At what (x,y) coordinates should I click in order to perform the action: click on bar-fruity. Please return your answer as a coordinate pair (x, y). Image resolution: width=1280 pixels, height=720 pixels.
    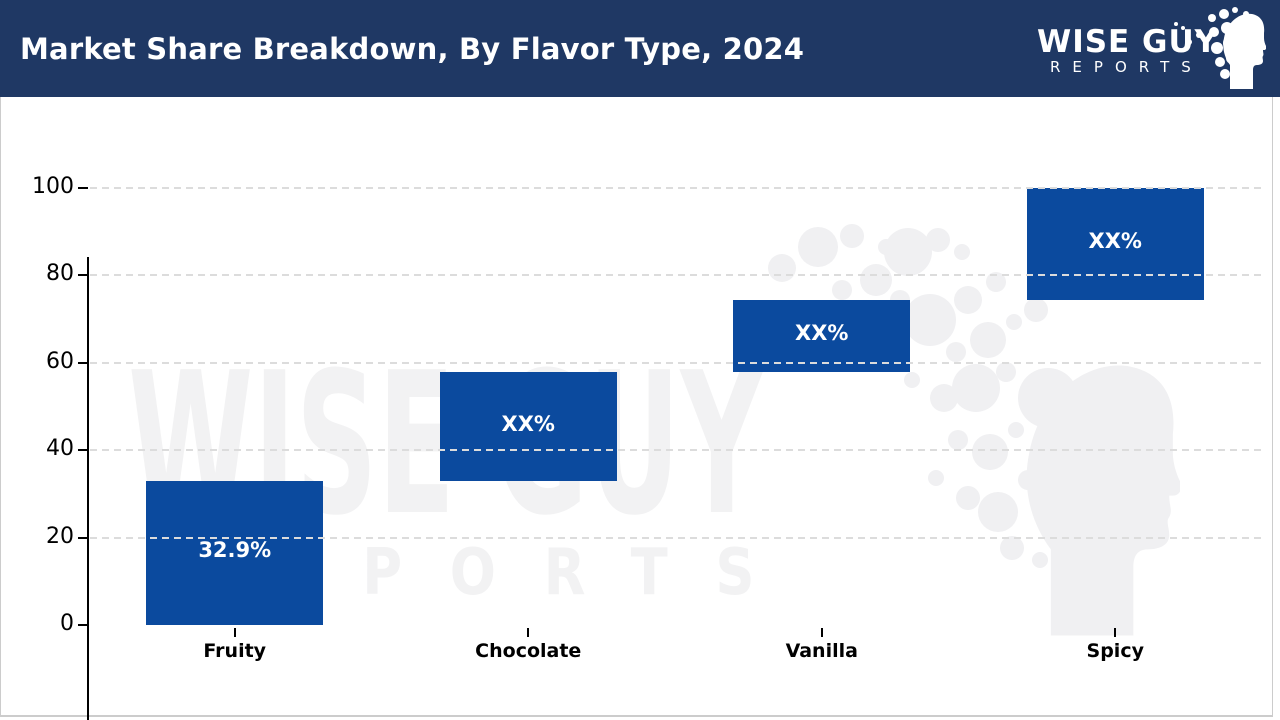
    Looking at the image, I should click on (235, 553).